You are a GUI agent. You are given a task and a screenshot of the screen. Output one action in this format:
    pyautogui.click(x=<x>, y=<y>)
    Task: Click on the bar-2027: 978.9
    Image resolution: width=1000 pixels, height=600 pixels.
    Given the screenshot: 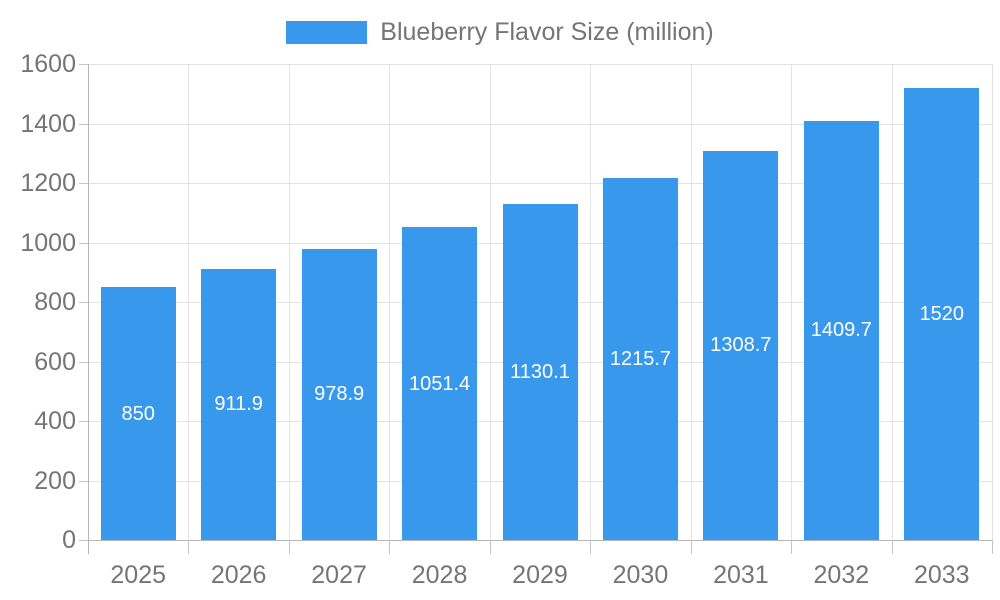 What is the action you would take?
    pyautogui.click(x=339, y=394)
    